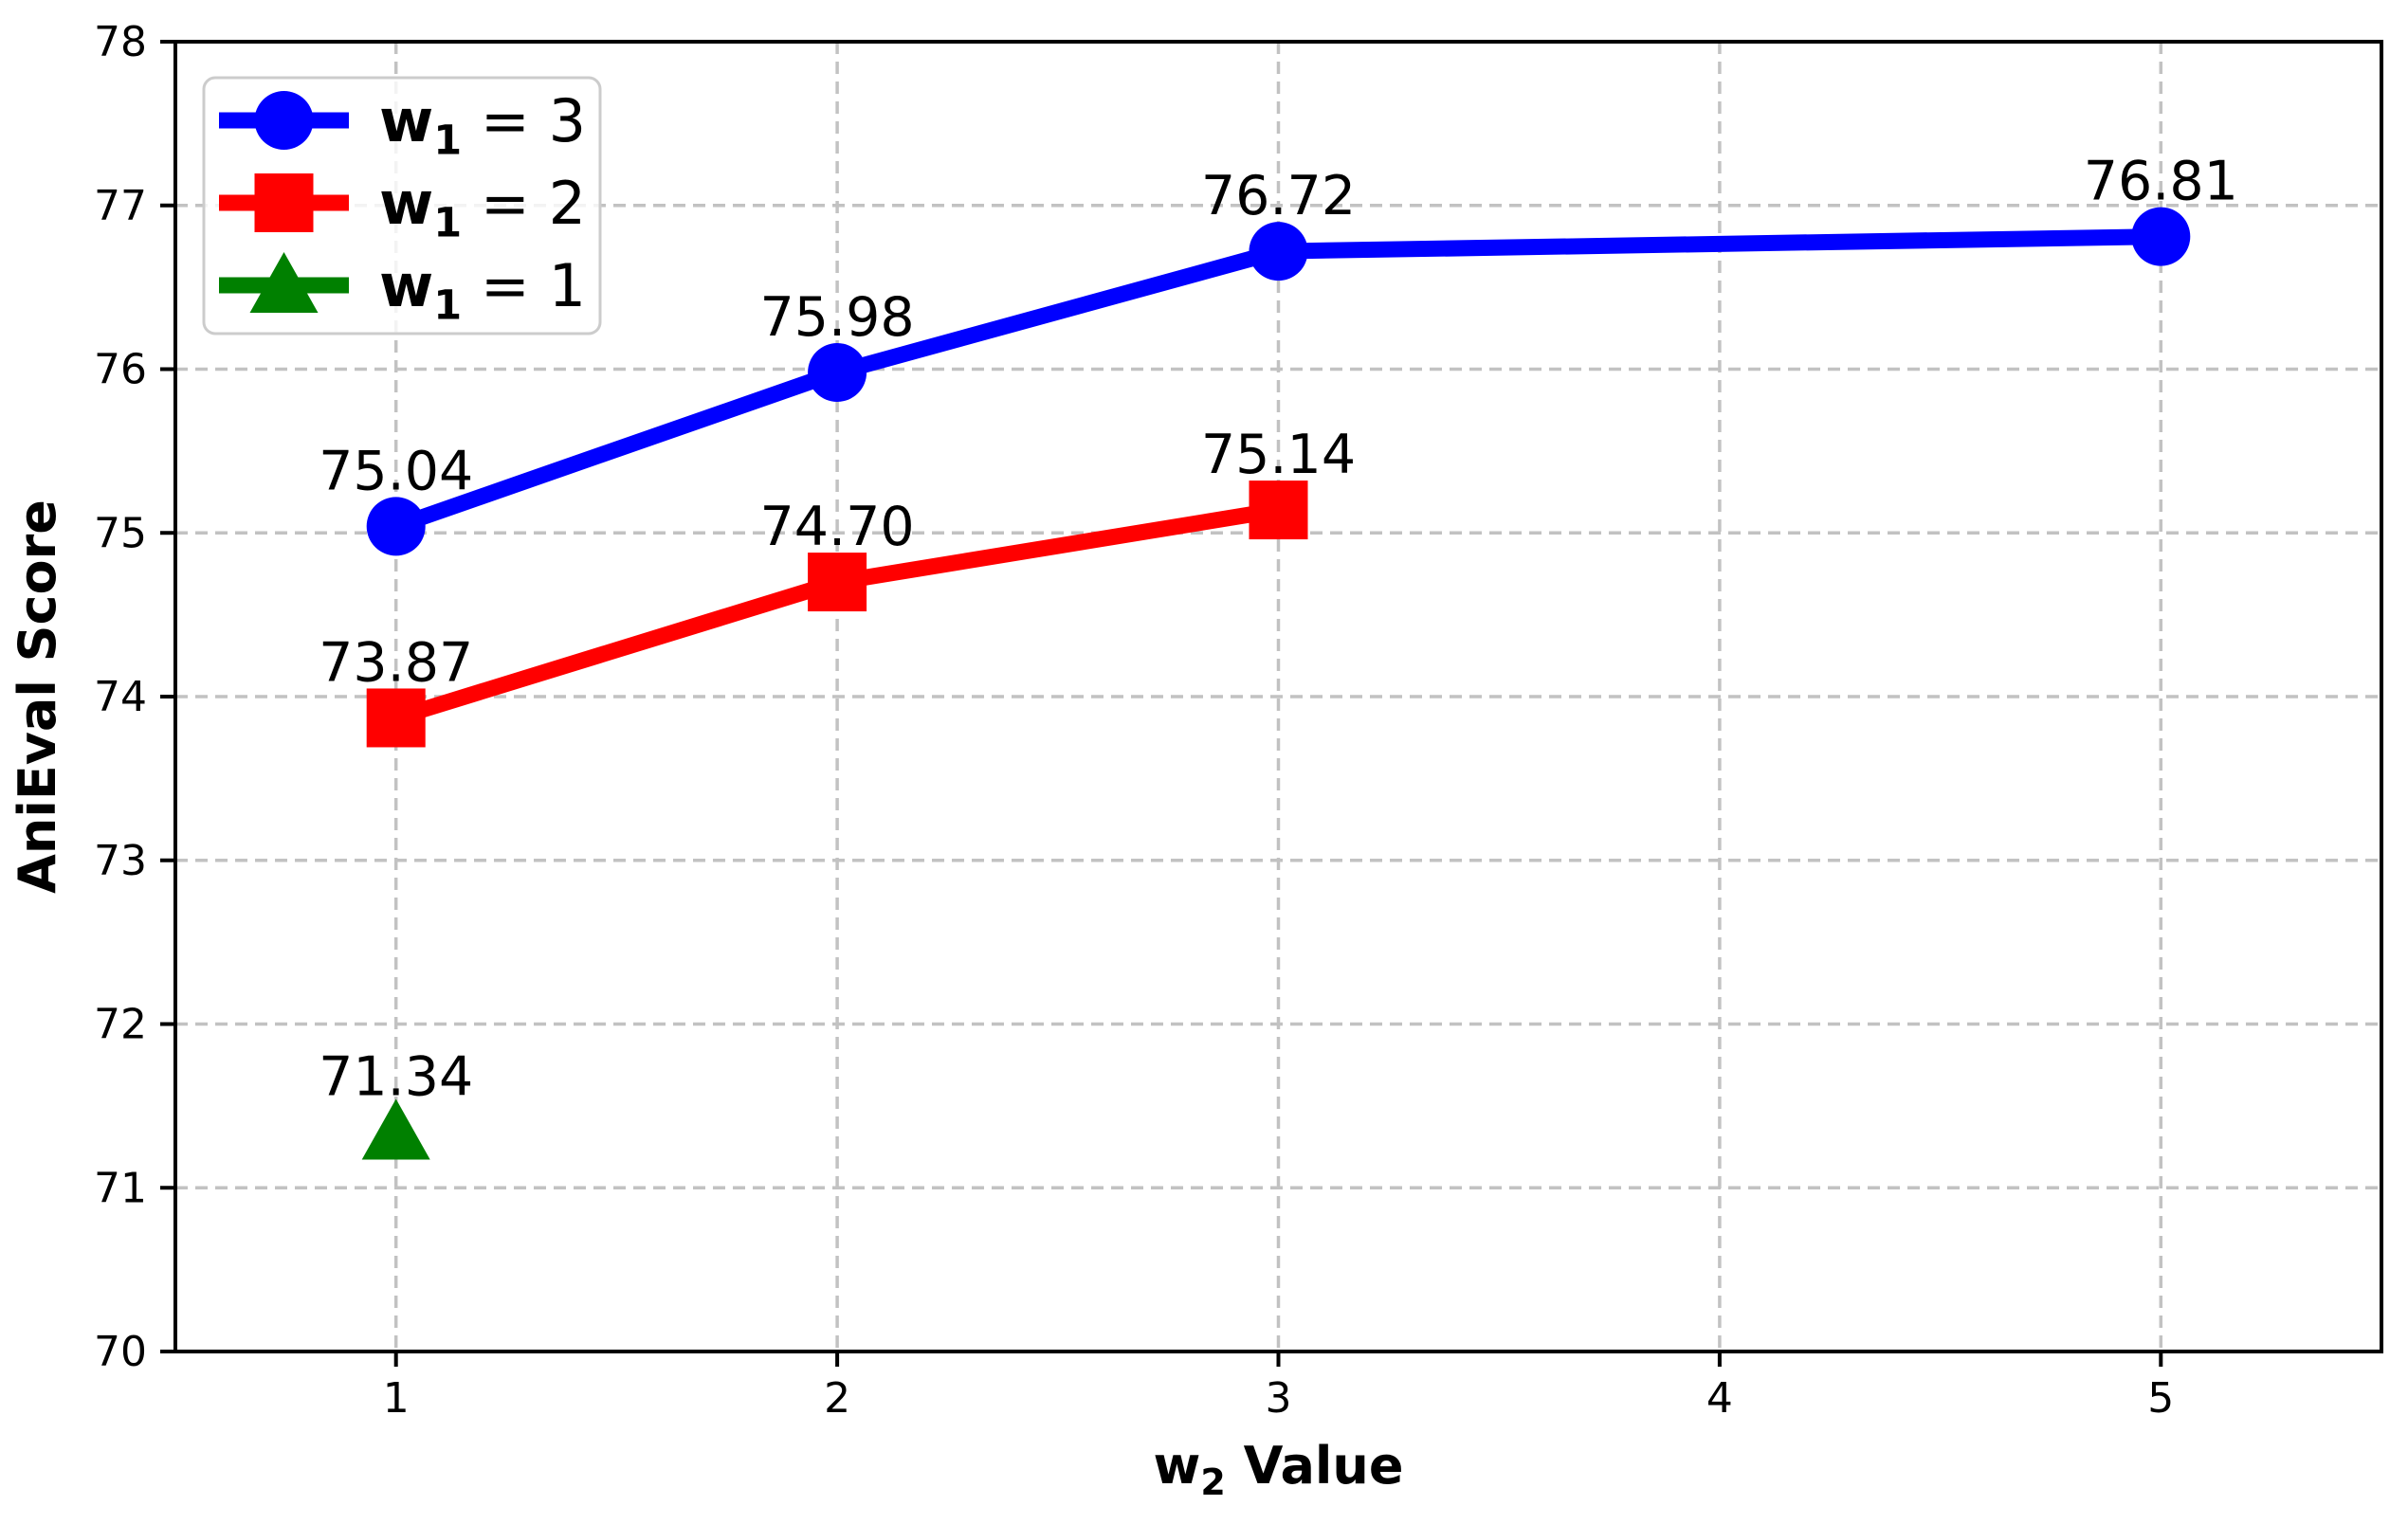 The width and height of the screenshot is (2408, 1524). What do you see at coordinates (396, 1398) in the screenshot?
I see `x-tick-label: 1` at bounding box center [396, 1398].